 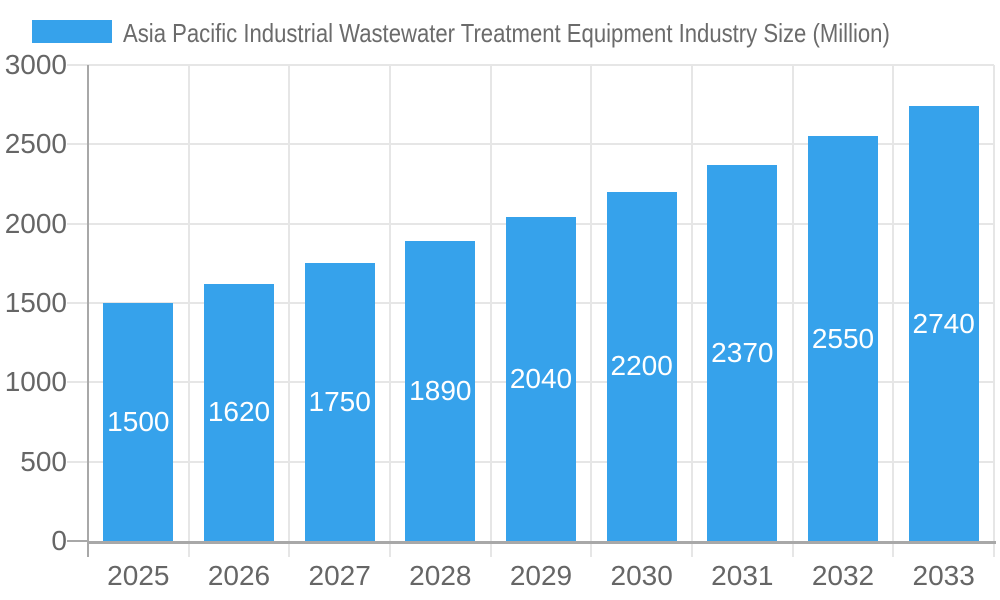 What do you see at coordinates (43, 461) in the screenshot?
I see `y-axis-tick-label: 500` at bounding box center [43, 461].